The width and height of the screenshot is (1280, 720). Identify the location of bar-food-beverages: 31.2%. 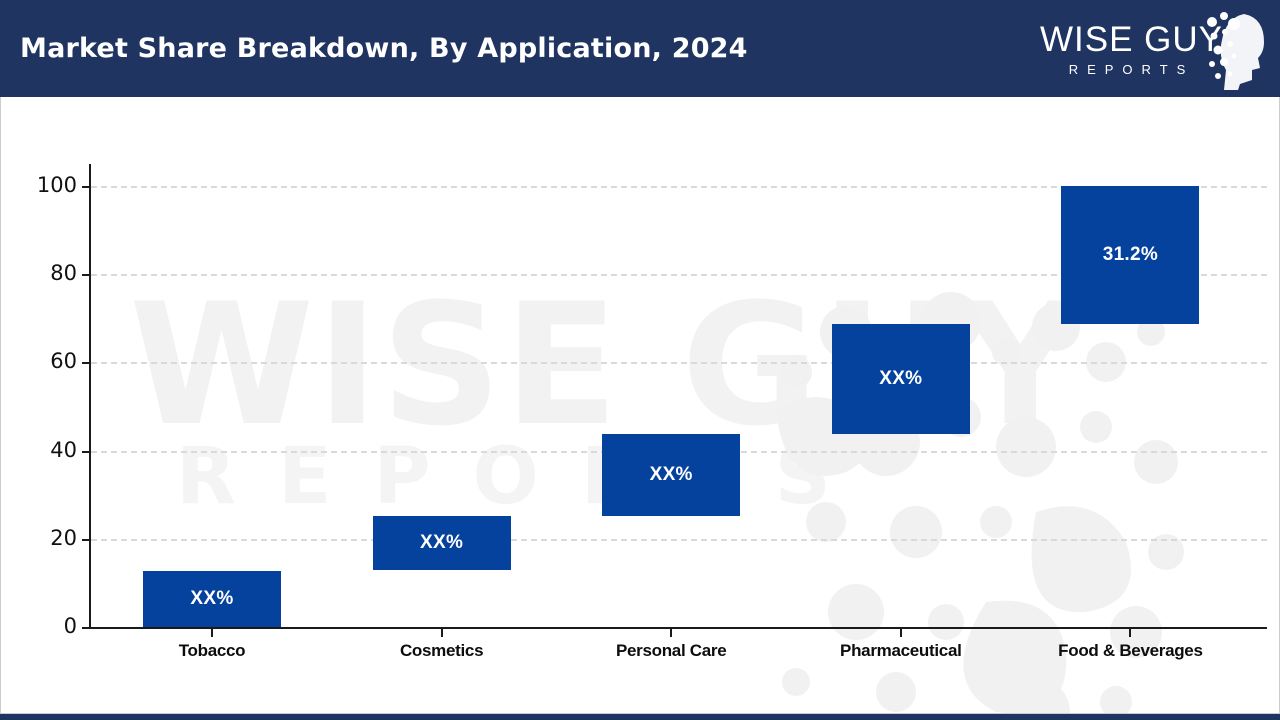
(1130, 255).